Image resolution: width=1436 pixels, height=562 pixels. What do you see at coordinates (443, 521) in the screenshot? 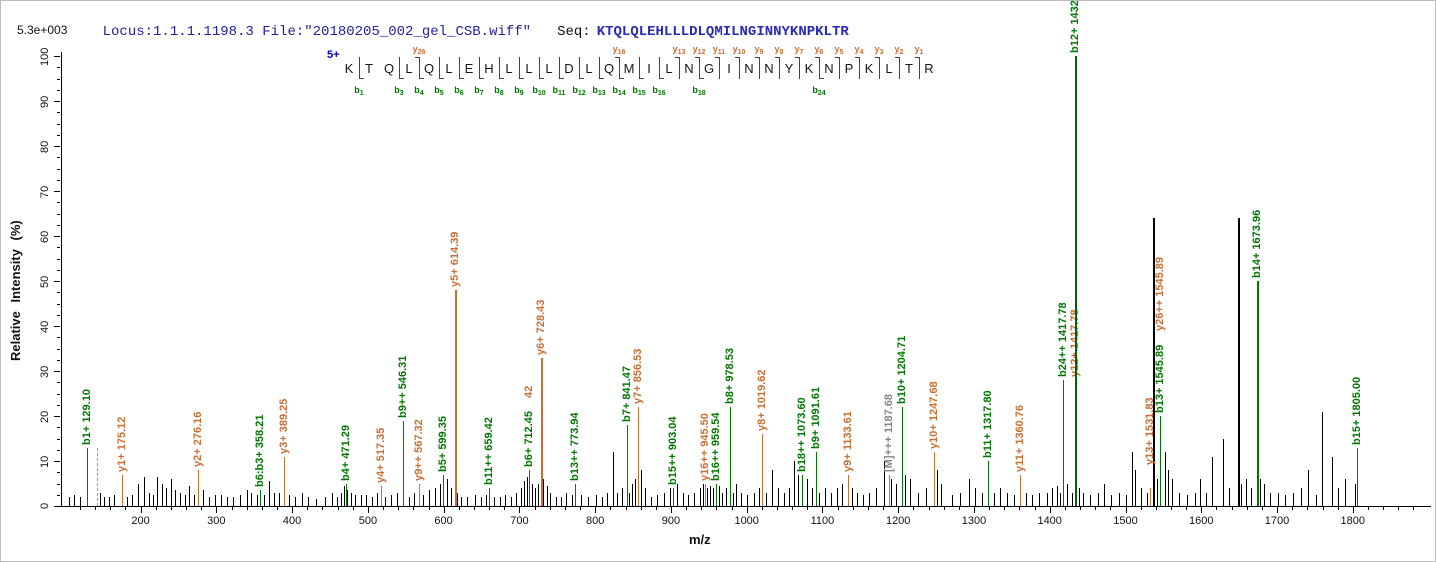
I see `x-tick-label: 600` at bounding box center [443, 521].